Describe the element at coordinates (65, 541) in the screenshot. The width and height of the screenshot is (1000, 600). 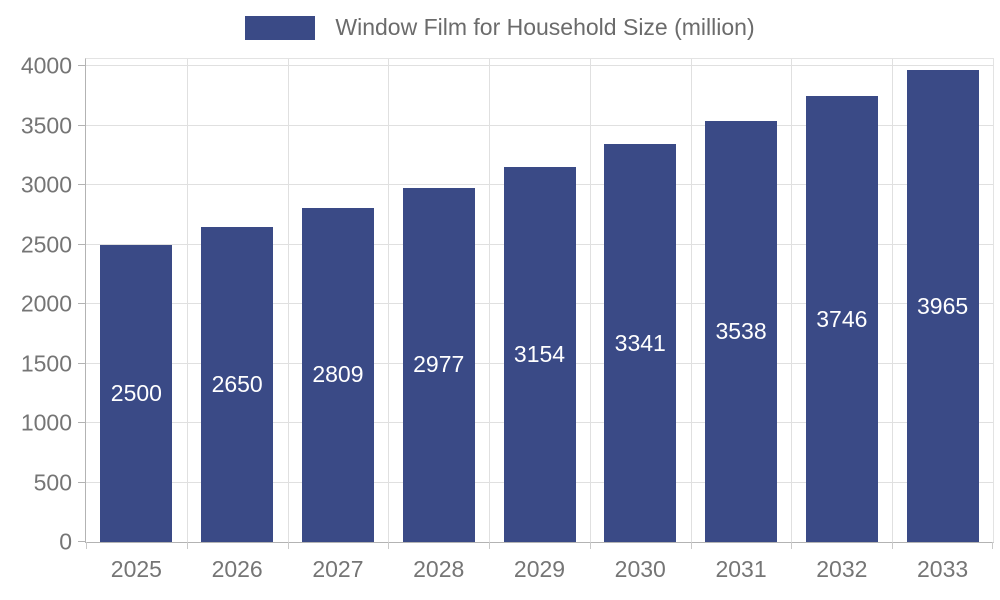
I see `y-axis-tick-label: 0` at that location.